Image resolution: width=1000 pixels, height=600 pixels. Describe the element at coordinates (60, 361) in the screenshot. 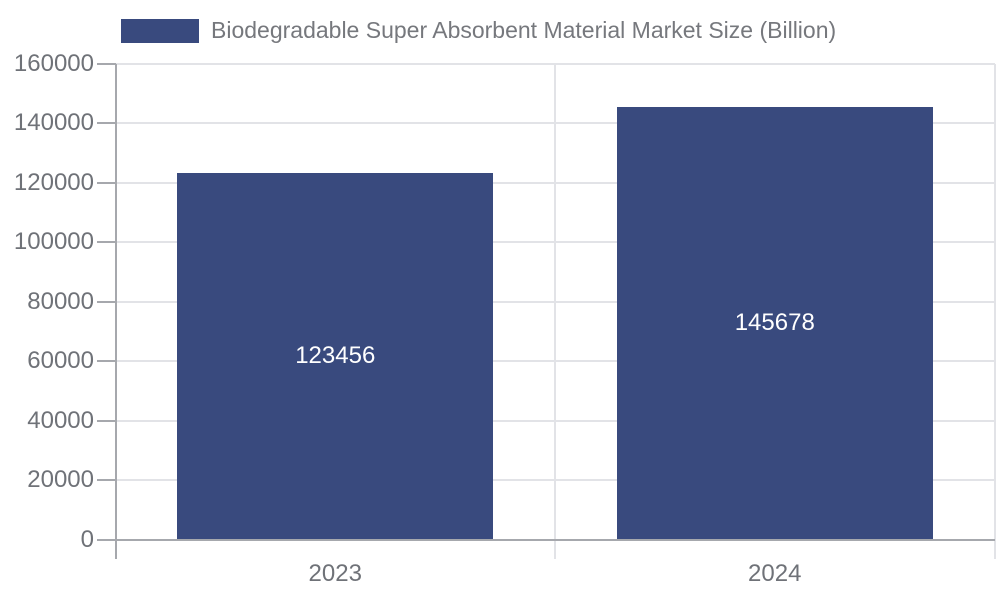

I see `y-tick-label: 60000` at that location.